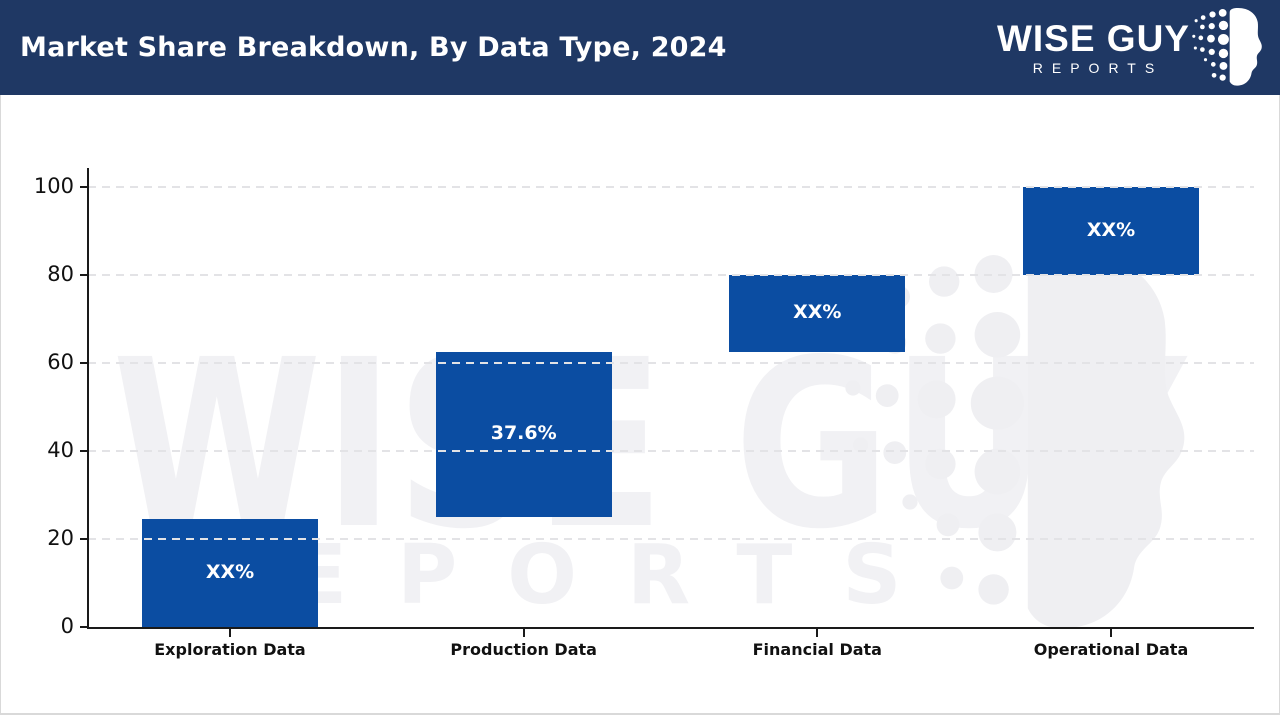  I want to click on y-tick-label: 100, so click(53, 186).